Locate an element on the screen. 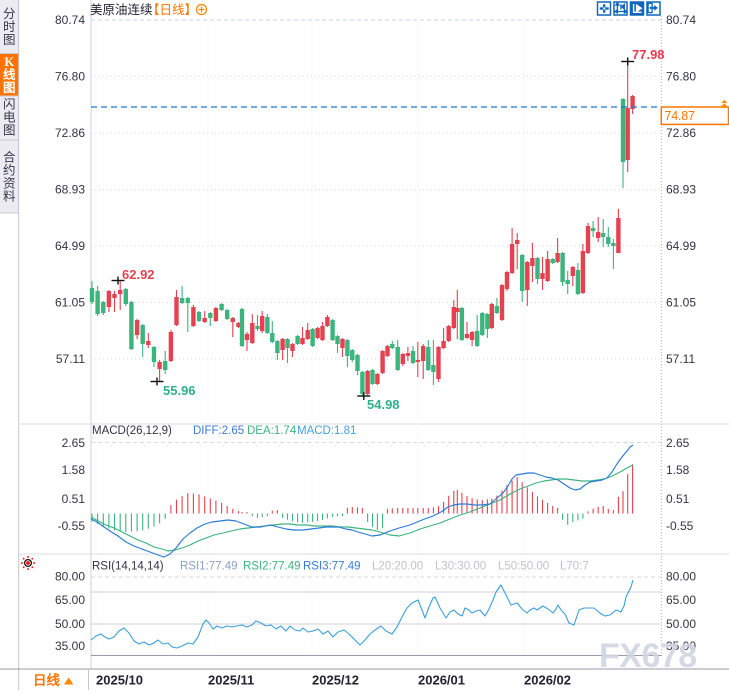 This screenshot has width=729, height=695. svg-text: 2025/10 is located at coordinates (119, 680).